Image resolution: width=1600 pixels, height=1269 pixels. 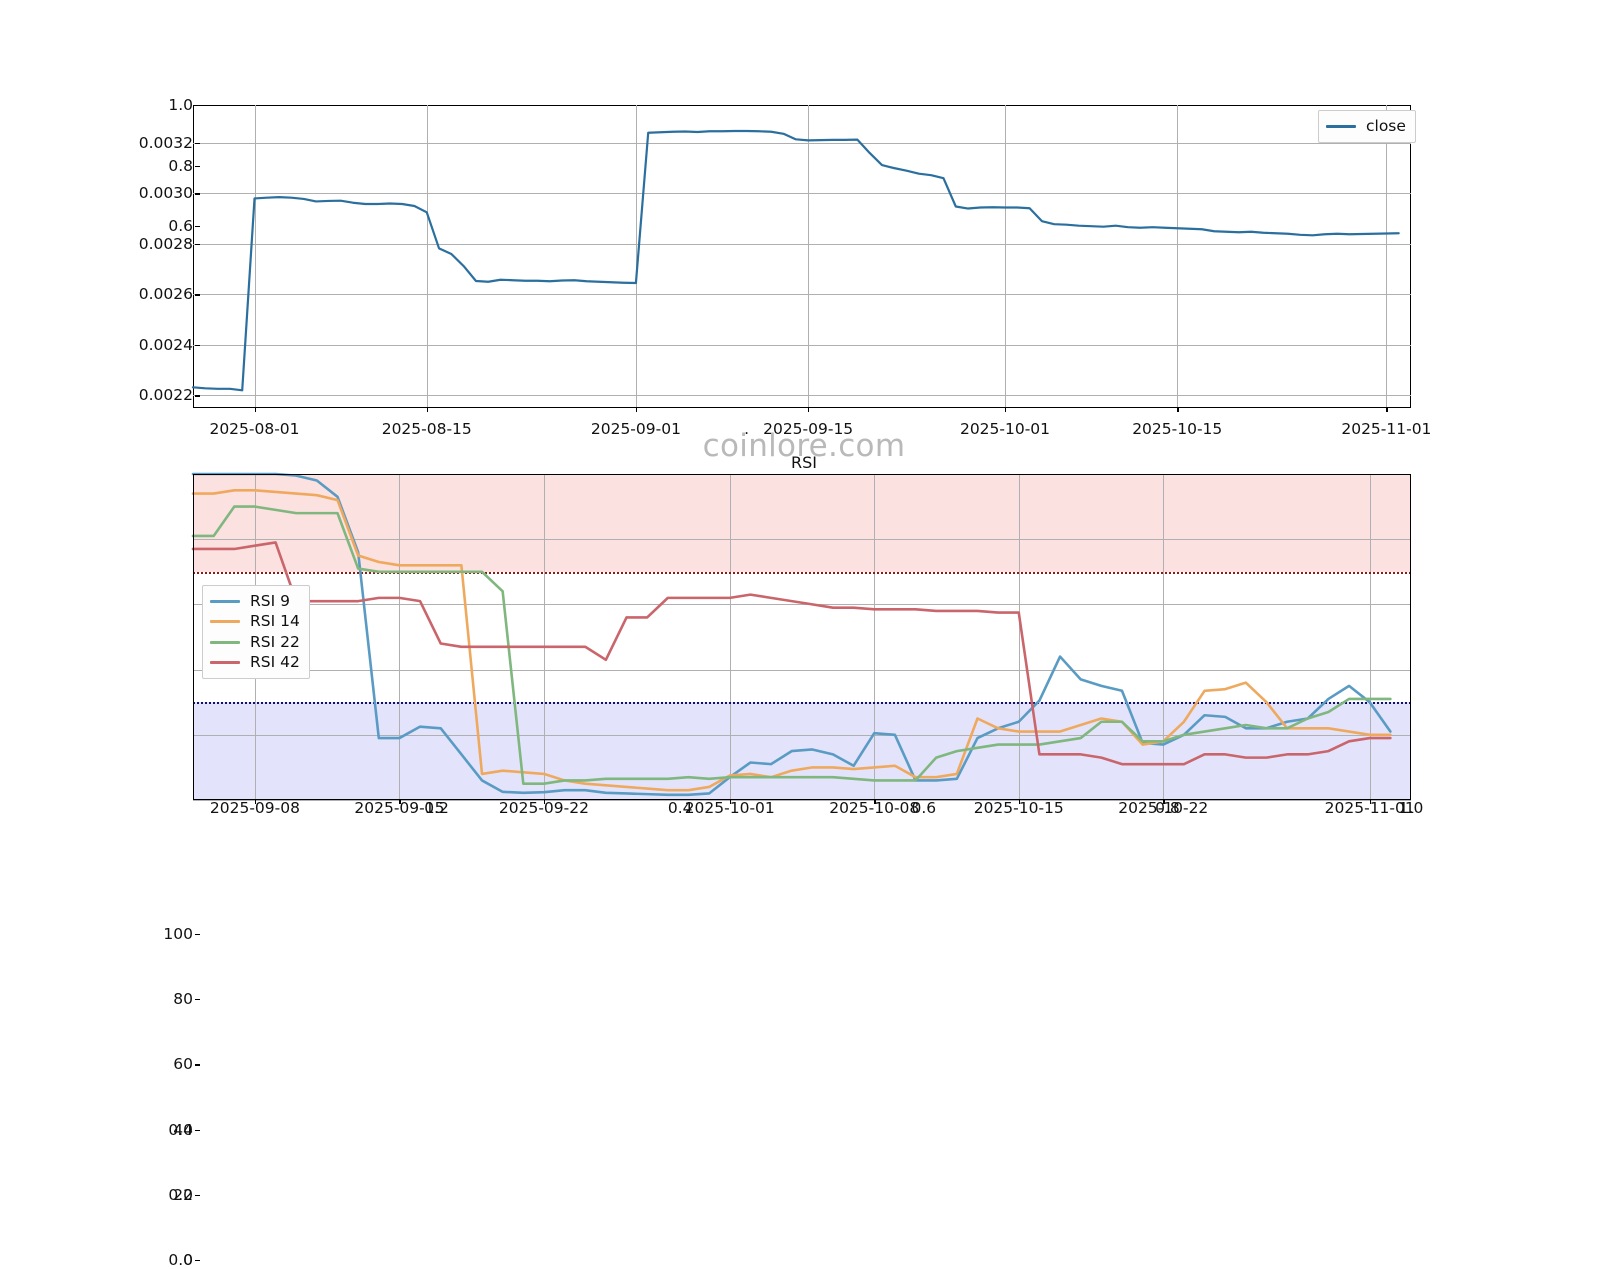 What do you see at coordinates (1018, 808) in the screenshot?
I see `rsi-x-tick-label: 2025-10-15` at bounding box center [1018, 808].